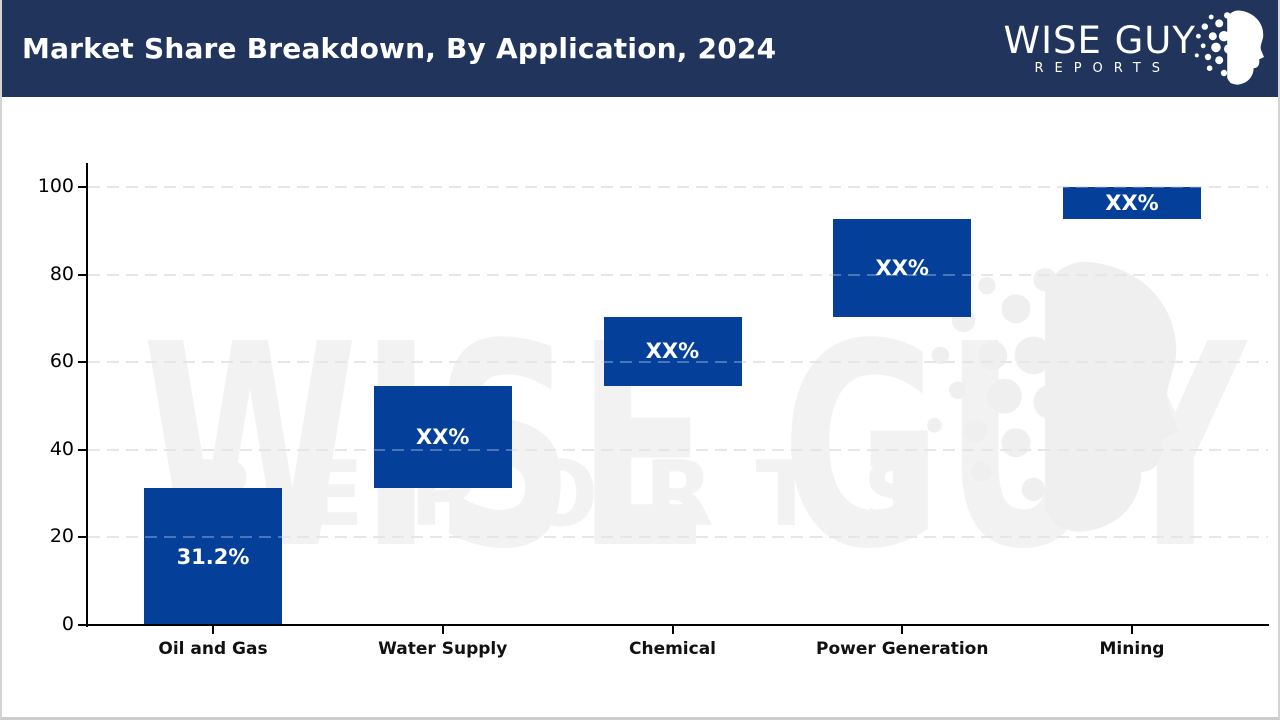 The width and height of the screenshot is (1280, 720). What do you see at coordinates (580, 494) in the screenshot?
I see `watermark-subtext: REPORTS` at bounding box center [580, 494].